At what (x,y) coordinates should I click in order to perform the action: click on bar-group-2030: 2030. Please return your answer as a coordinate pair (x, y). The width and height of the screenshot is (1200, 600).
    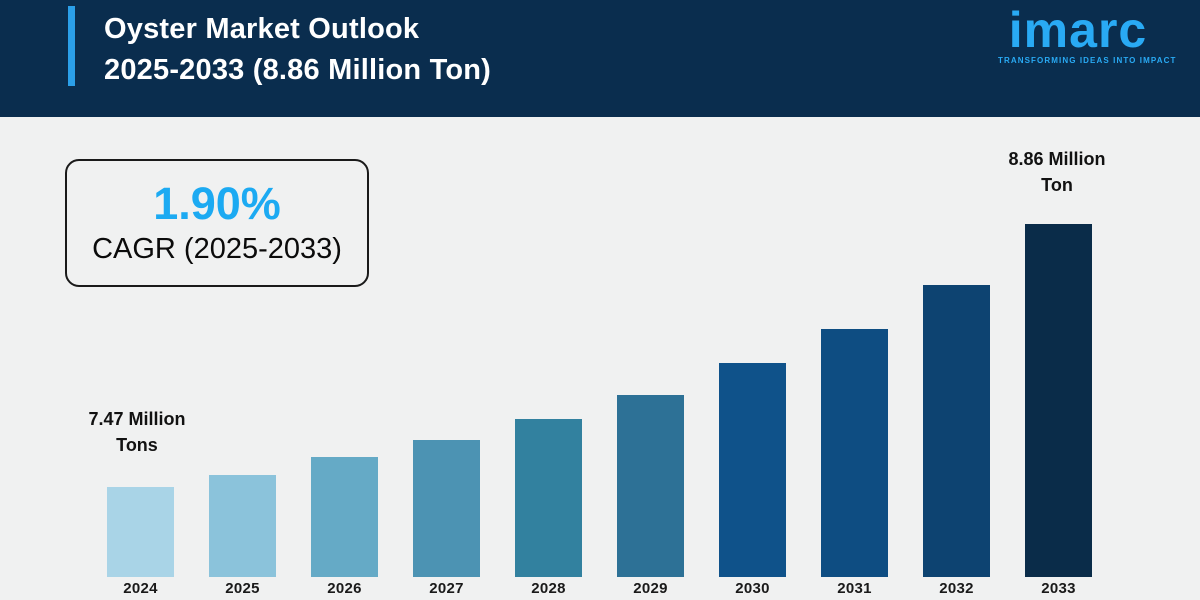
    Looking at the image, I should click on (752, 480).